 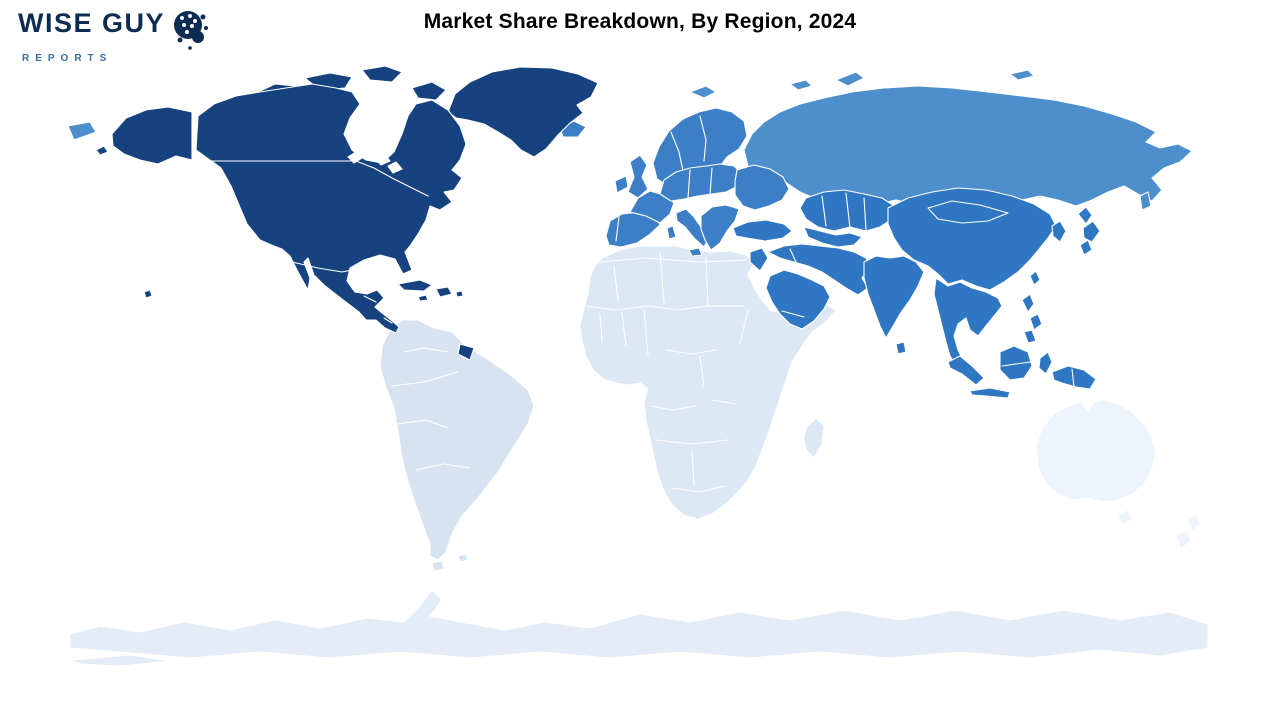 I want to click on iberia, so click(x=633, y=229).